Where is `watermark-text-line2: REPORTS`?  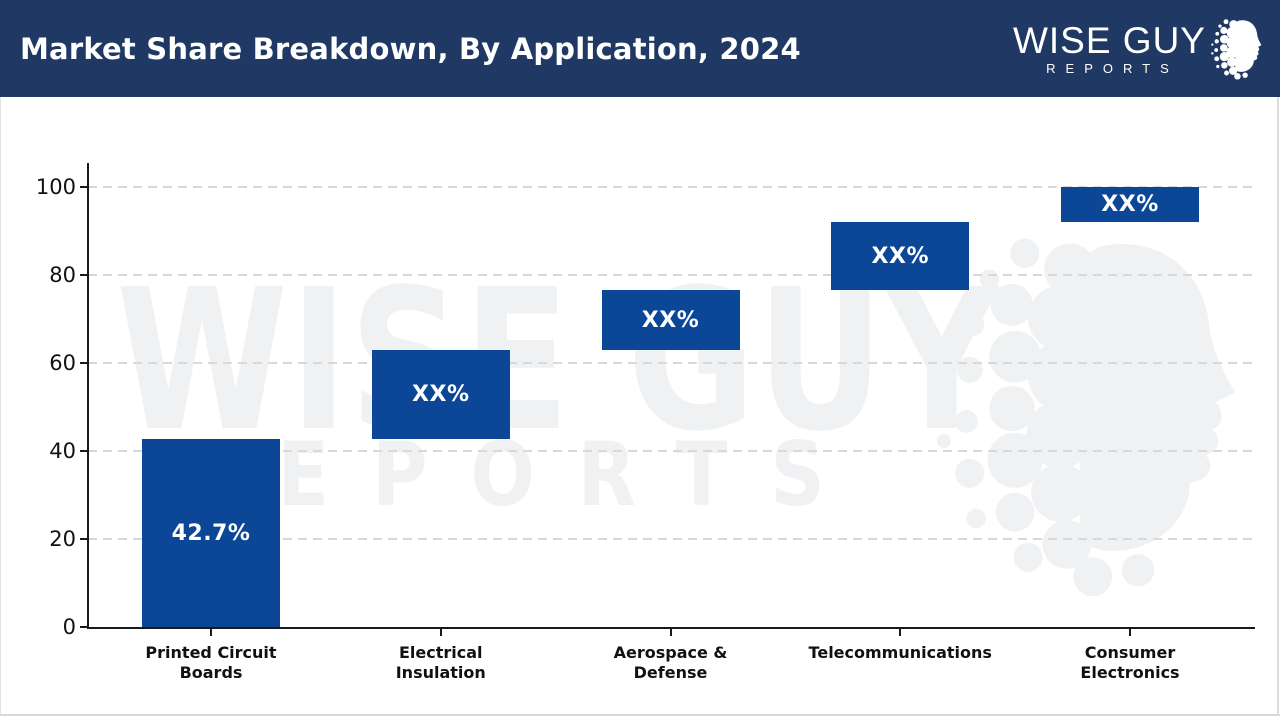
watermark-text-line2: REPORTS is located at coordinates (522, 474).